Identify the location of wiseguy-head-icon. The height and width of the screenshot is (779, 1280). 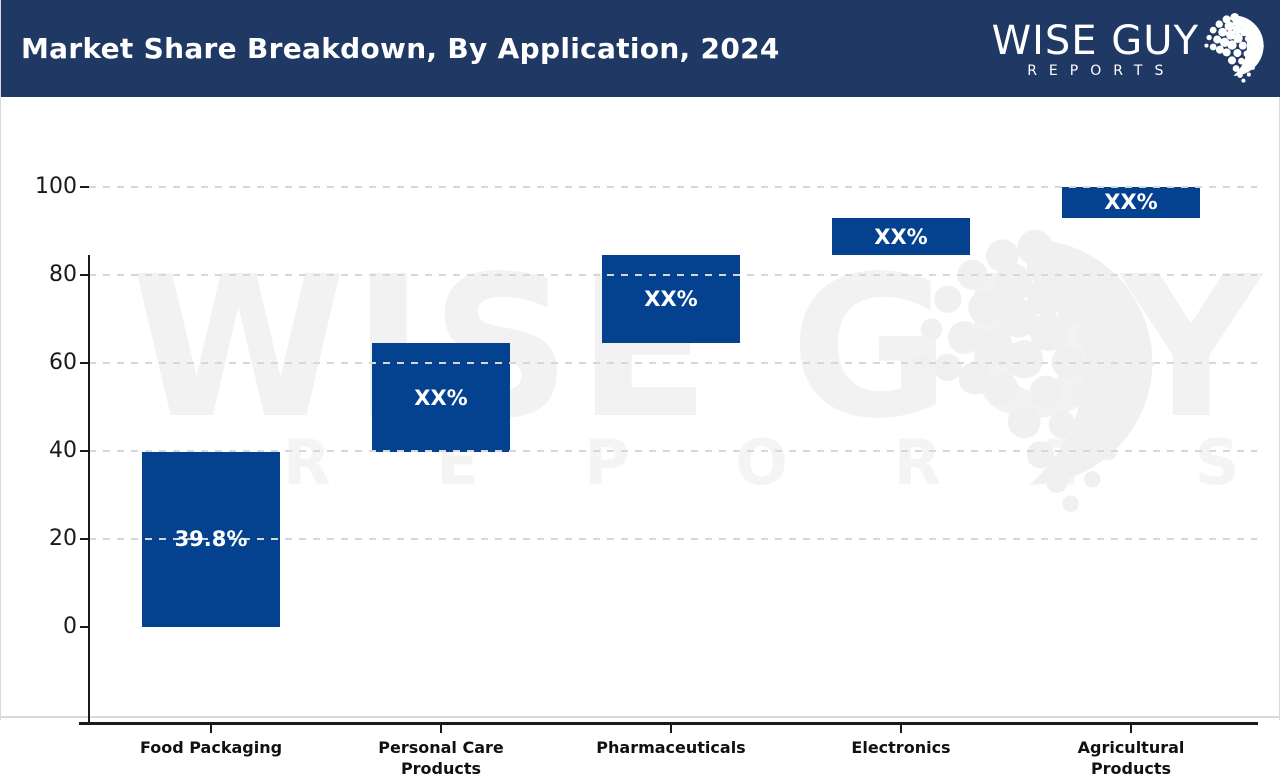
(1234, 48).